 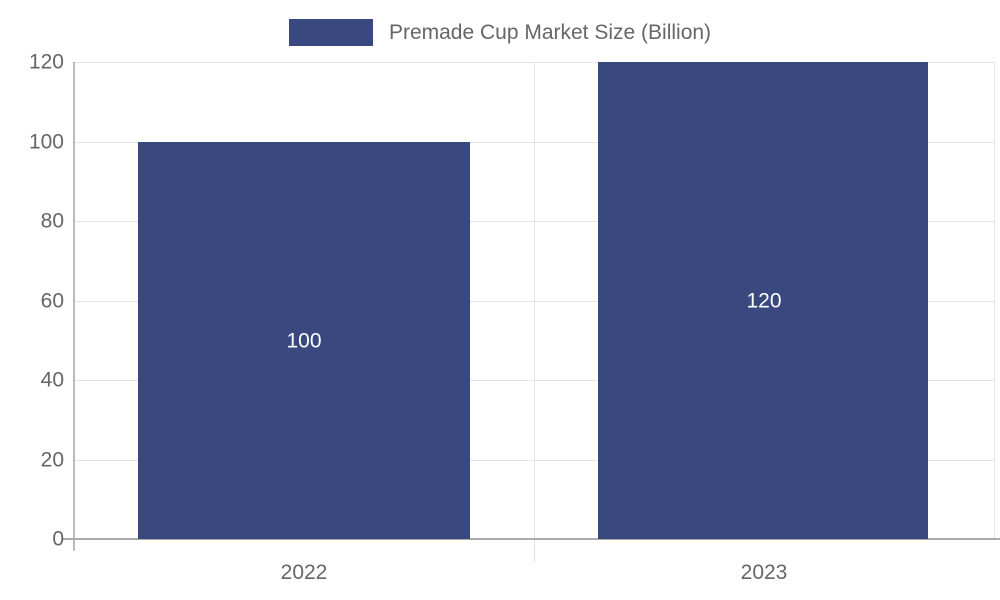 I want to click on legend-swatch-premade-cup-market-size, so click(x=330, y=32).